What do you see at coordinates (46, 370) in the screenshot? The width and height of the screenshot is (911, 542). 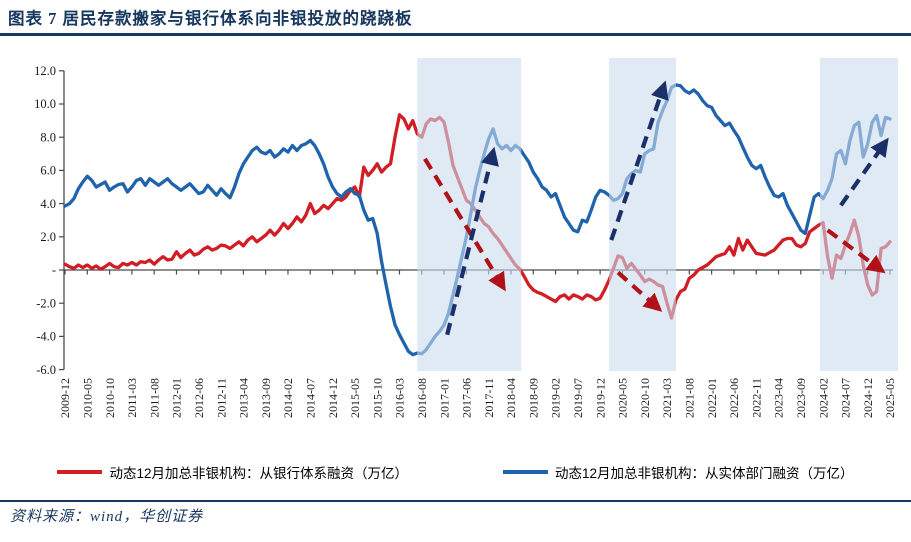 I see `y-axis-label: -6.0` at bounding box center [46, 370].